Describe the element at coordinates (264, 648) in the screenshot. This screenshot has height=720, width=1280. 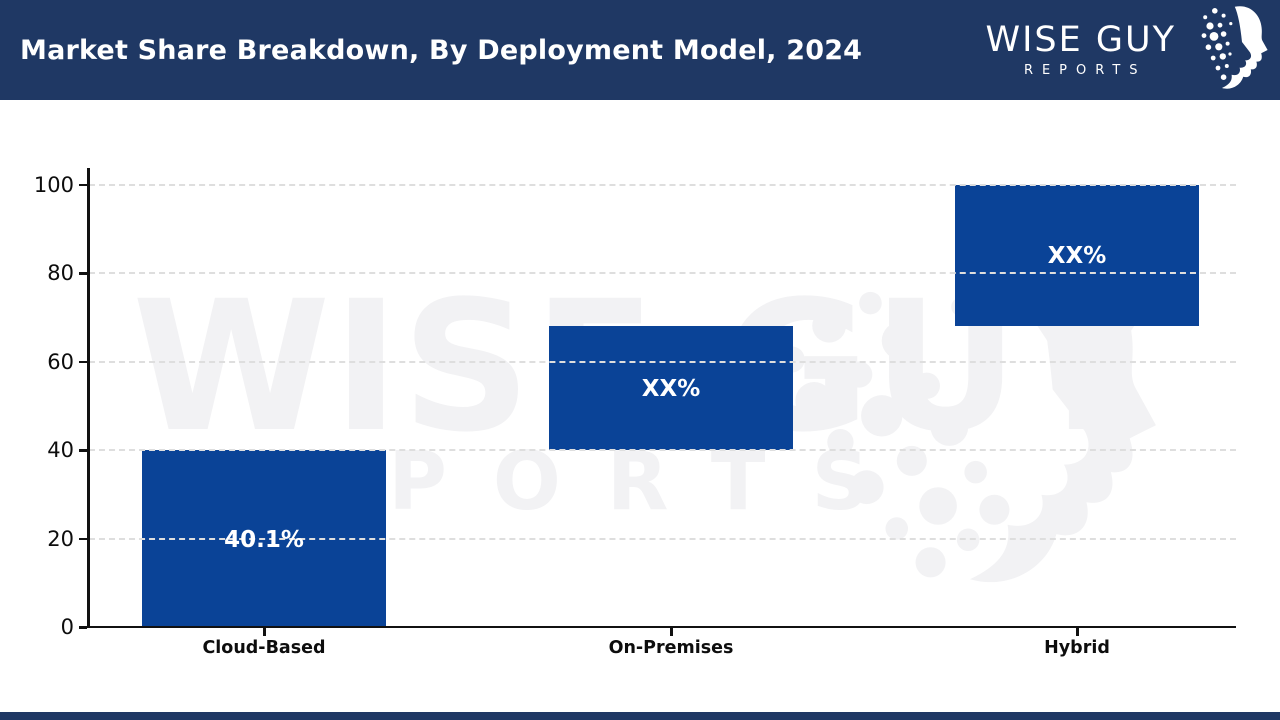
I see `x-tick-label: Cloud-Based` at that location.